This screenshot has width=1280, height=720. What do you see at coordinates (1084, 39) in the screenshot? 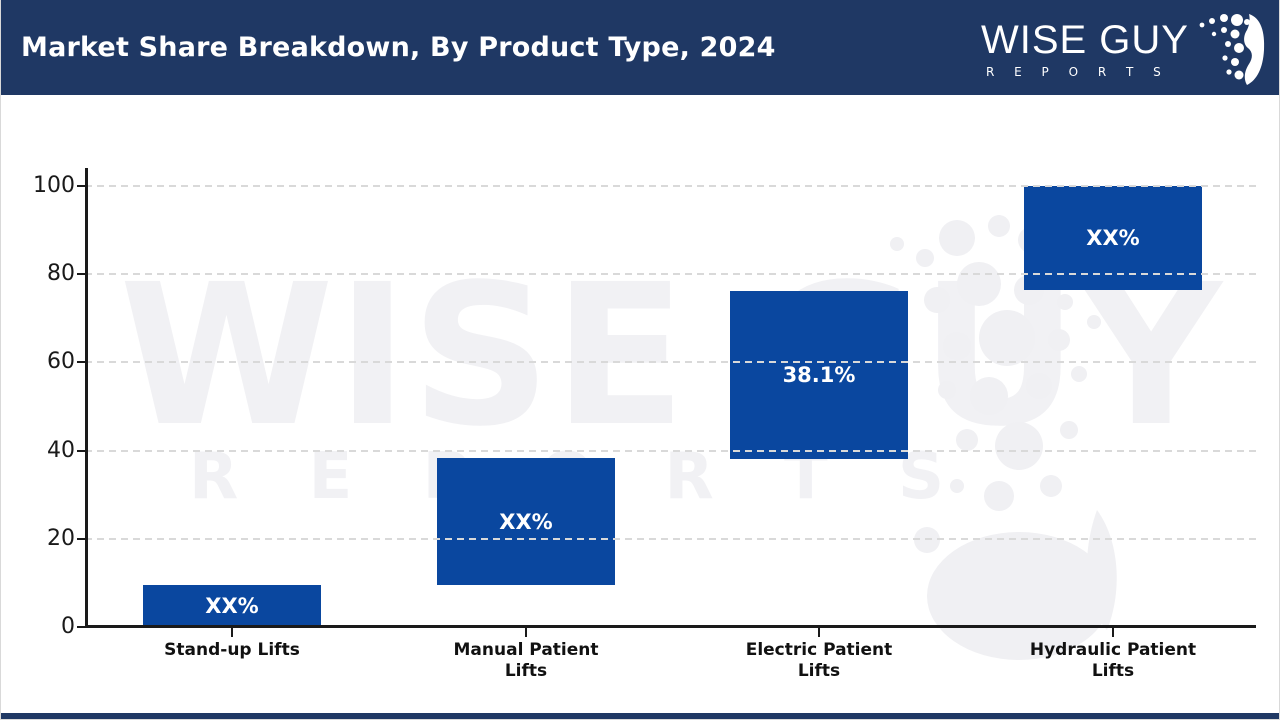
I see `brand-name: WISE GUY` at bounding box center [1084, 39].